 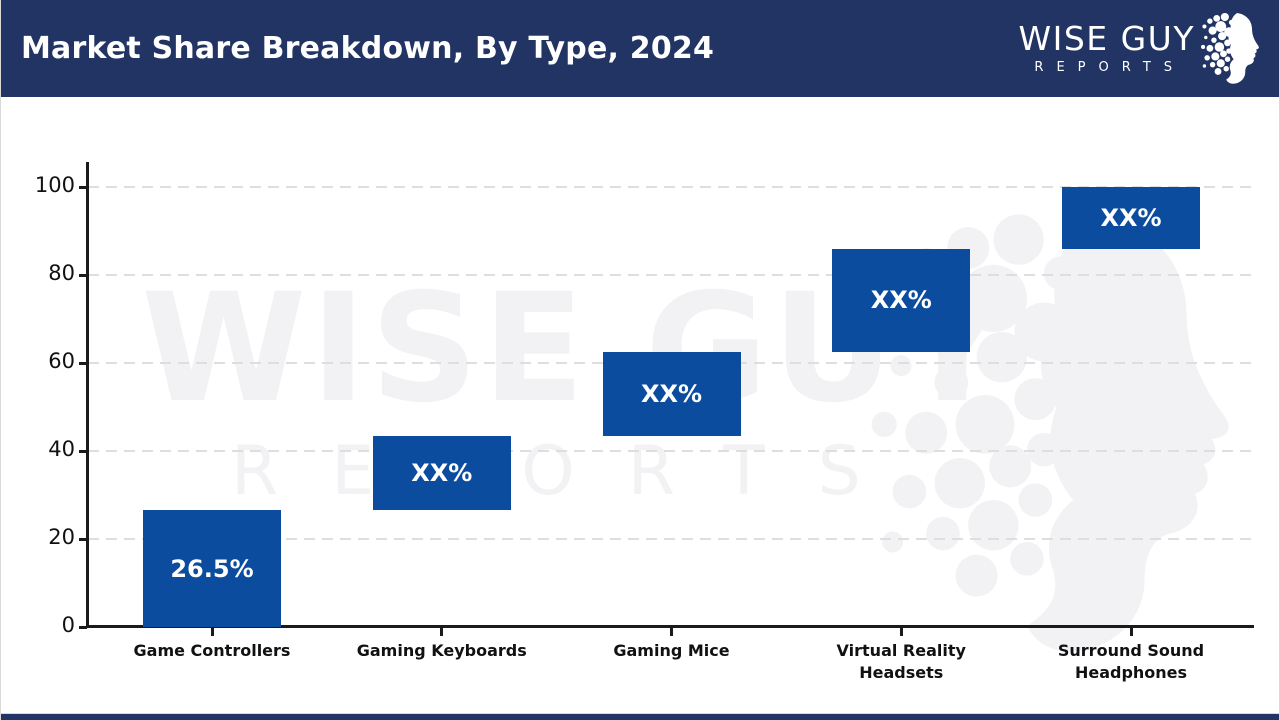 I want to click on bar-5: XX%, so click(x=1131, y=218).